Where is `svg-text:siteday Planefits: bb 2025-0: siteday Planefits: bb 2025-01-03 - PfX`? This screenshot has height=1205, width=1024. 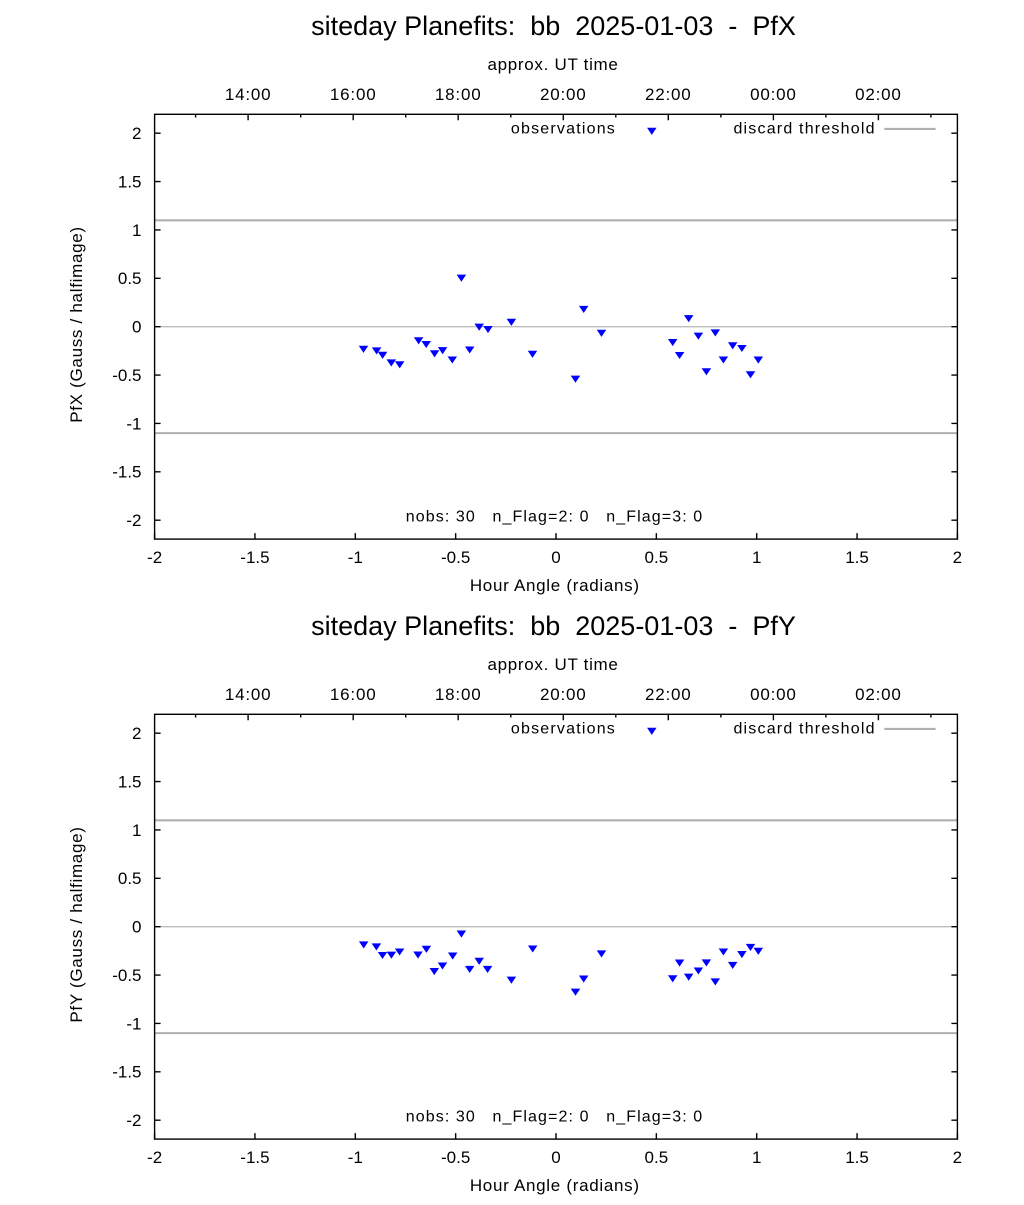
svg-text:siteday Planefits: bb 2025-0: siteday Planefits: bb 2025-01-03 - PfX is located at coordinates (553, 26).